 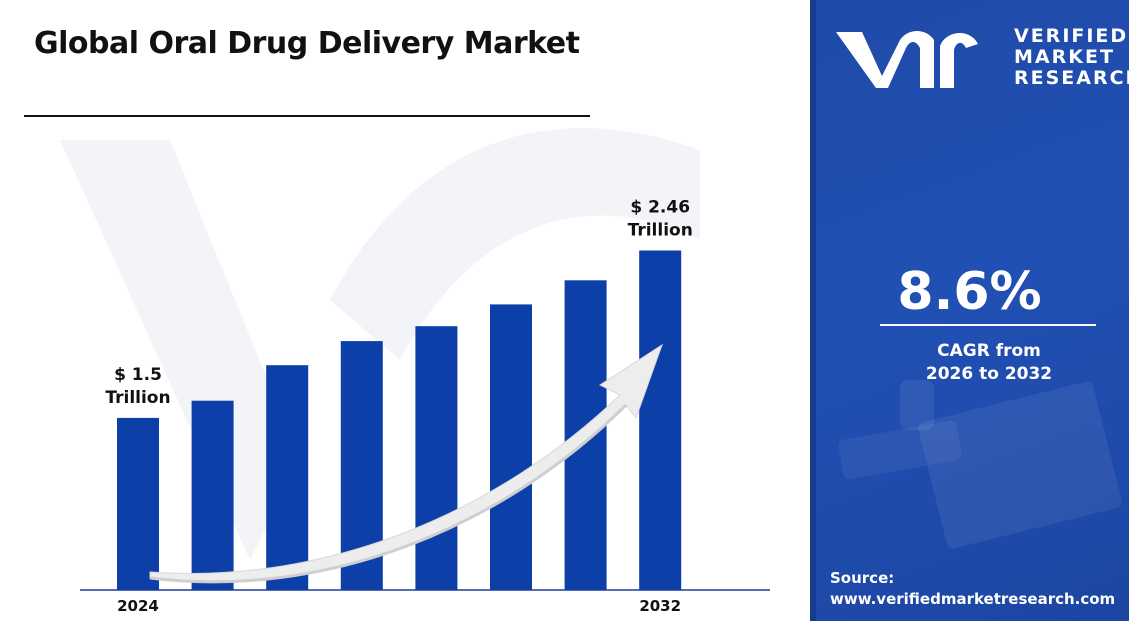 What do you see at coordinates (973, 599) in the screenshot?
I see `source-url: www.verifiedmarketresearch.com` at bounding box center [973, 599].